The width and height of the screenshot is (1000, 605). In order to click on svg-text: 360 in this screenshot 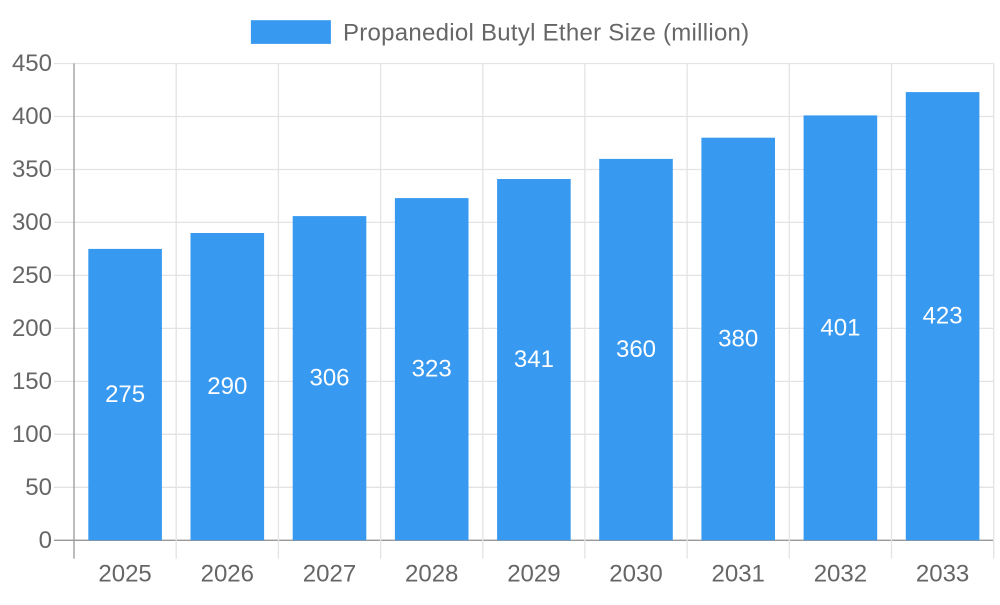, I will do `click(636, 349)`.